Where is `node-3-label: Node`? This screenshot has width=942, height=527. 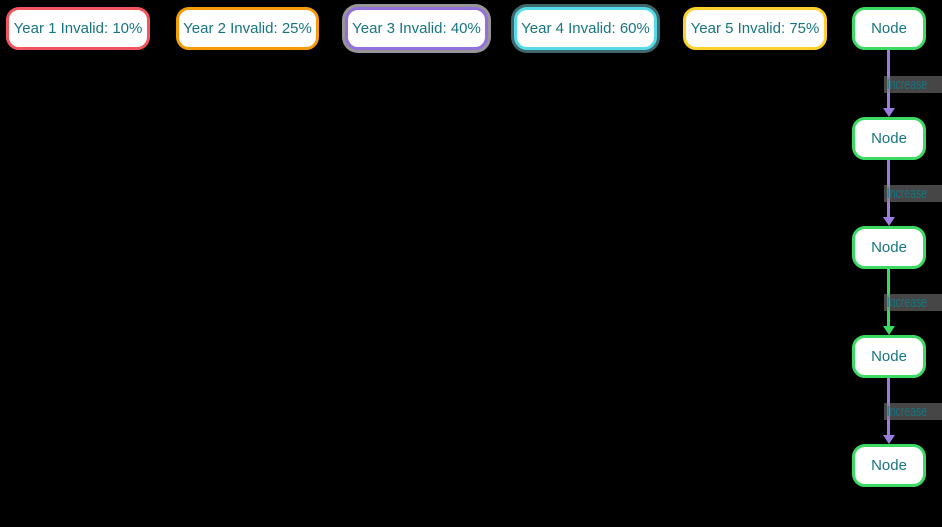
node-3-label: Node is located at coordinates (889, 247).